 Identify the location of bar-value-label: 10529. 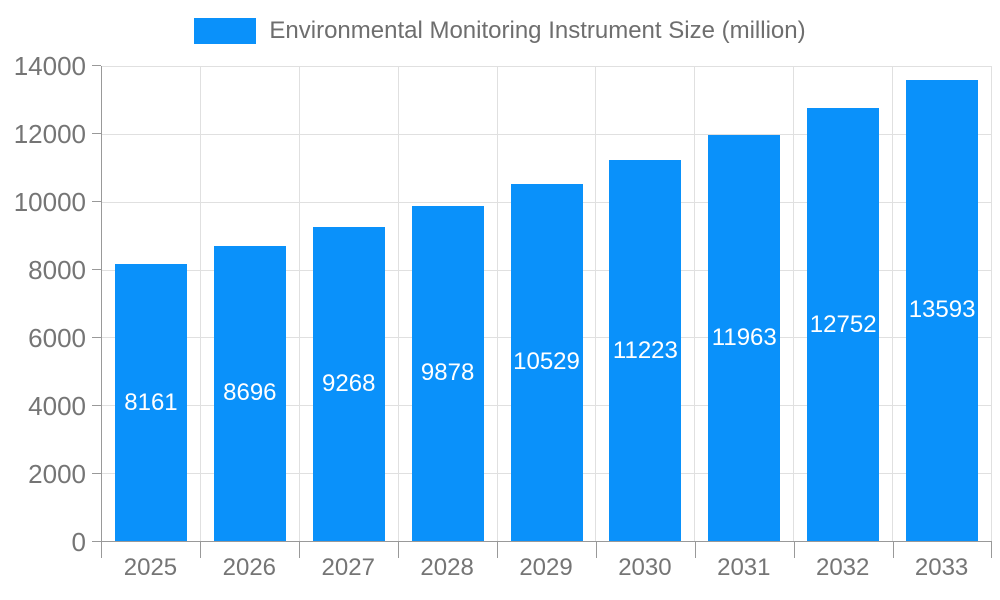
(546, 362).